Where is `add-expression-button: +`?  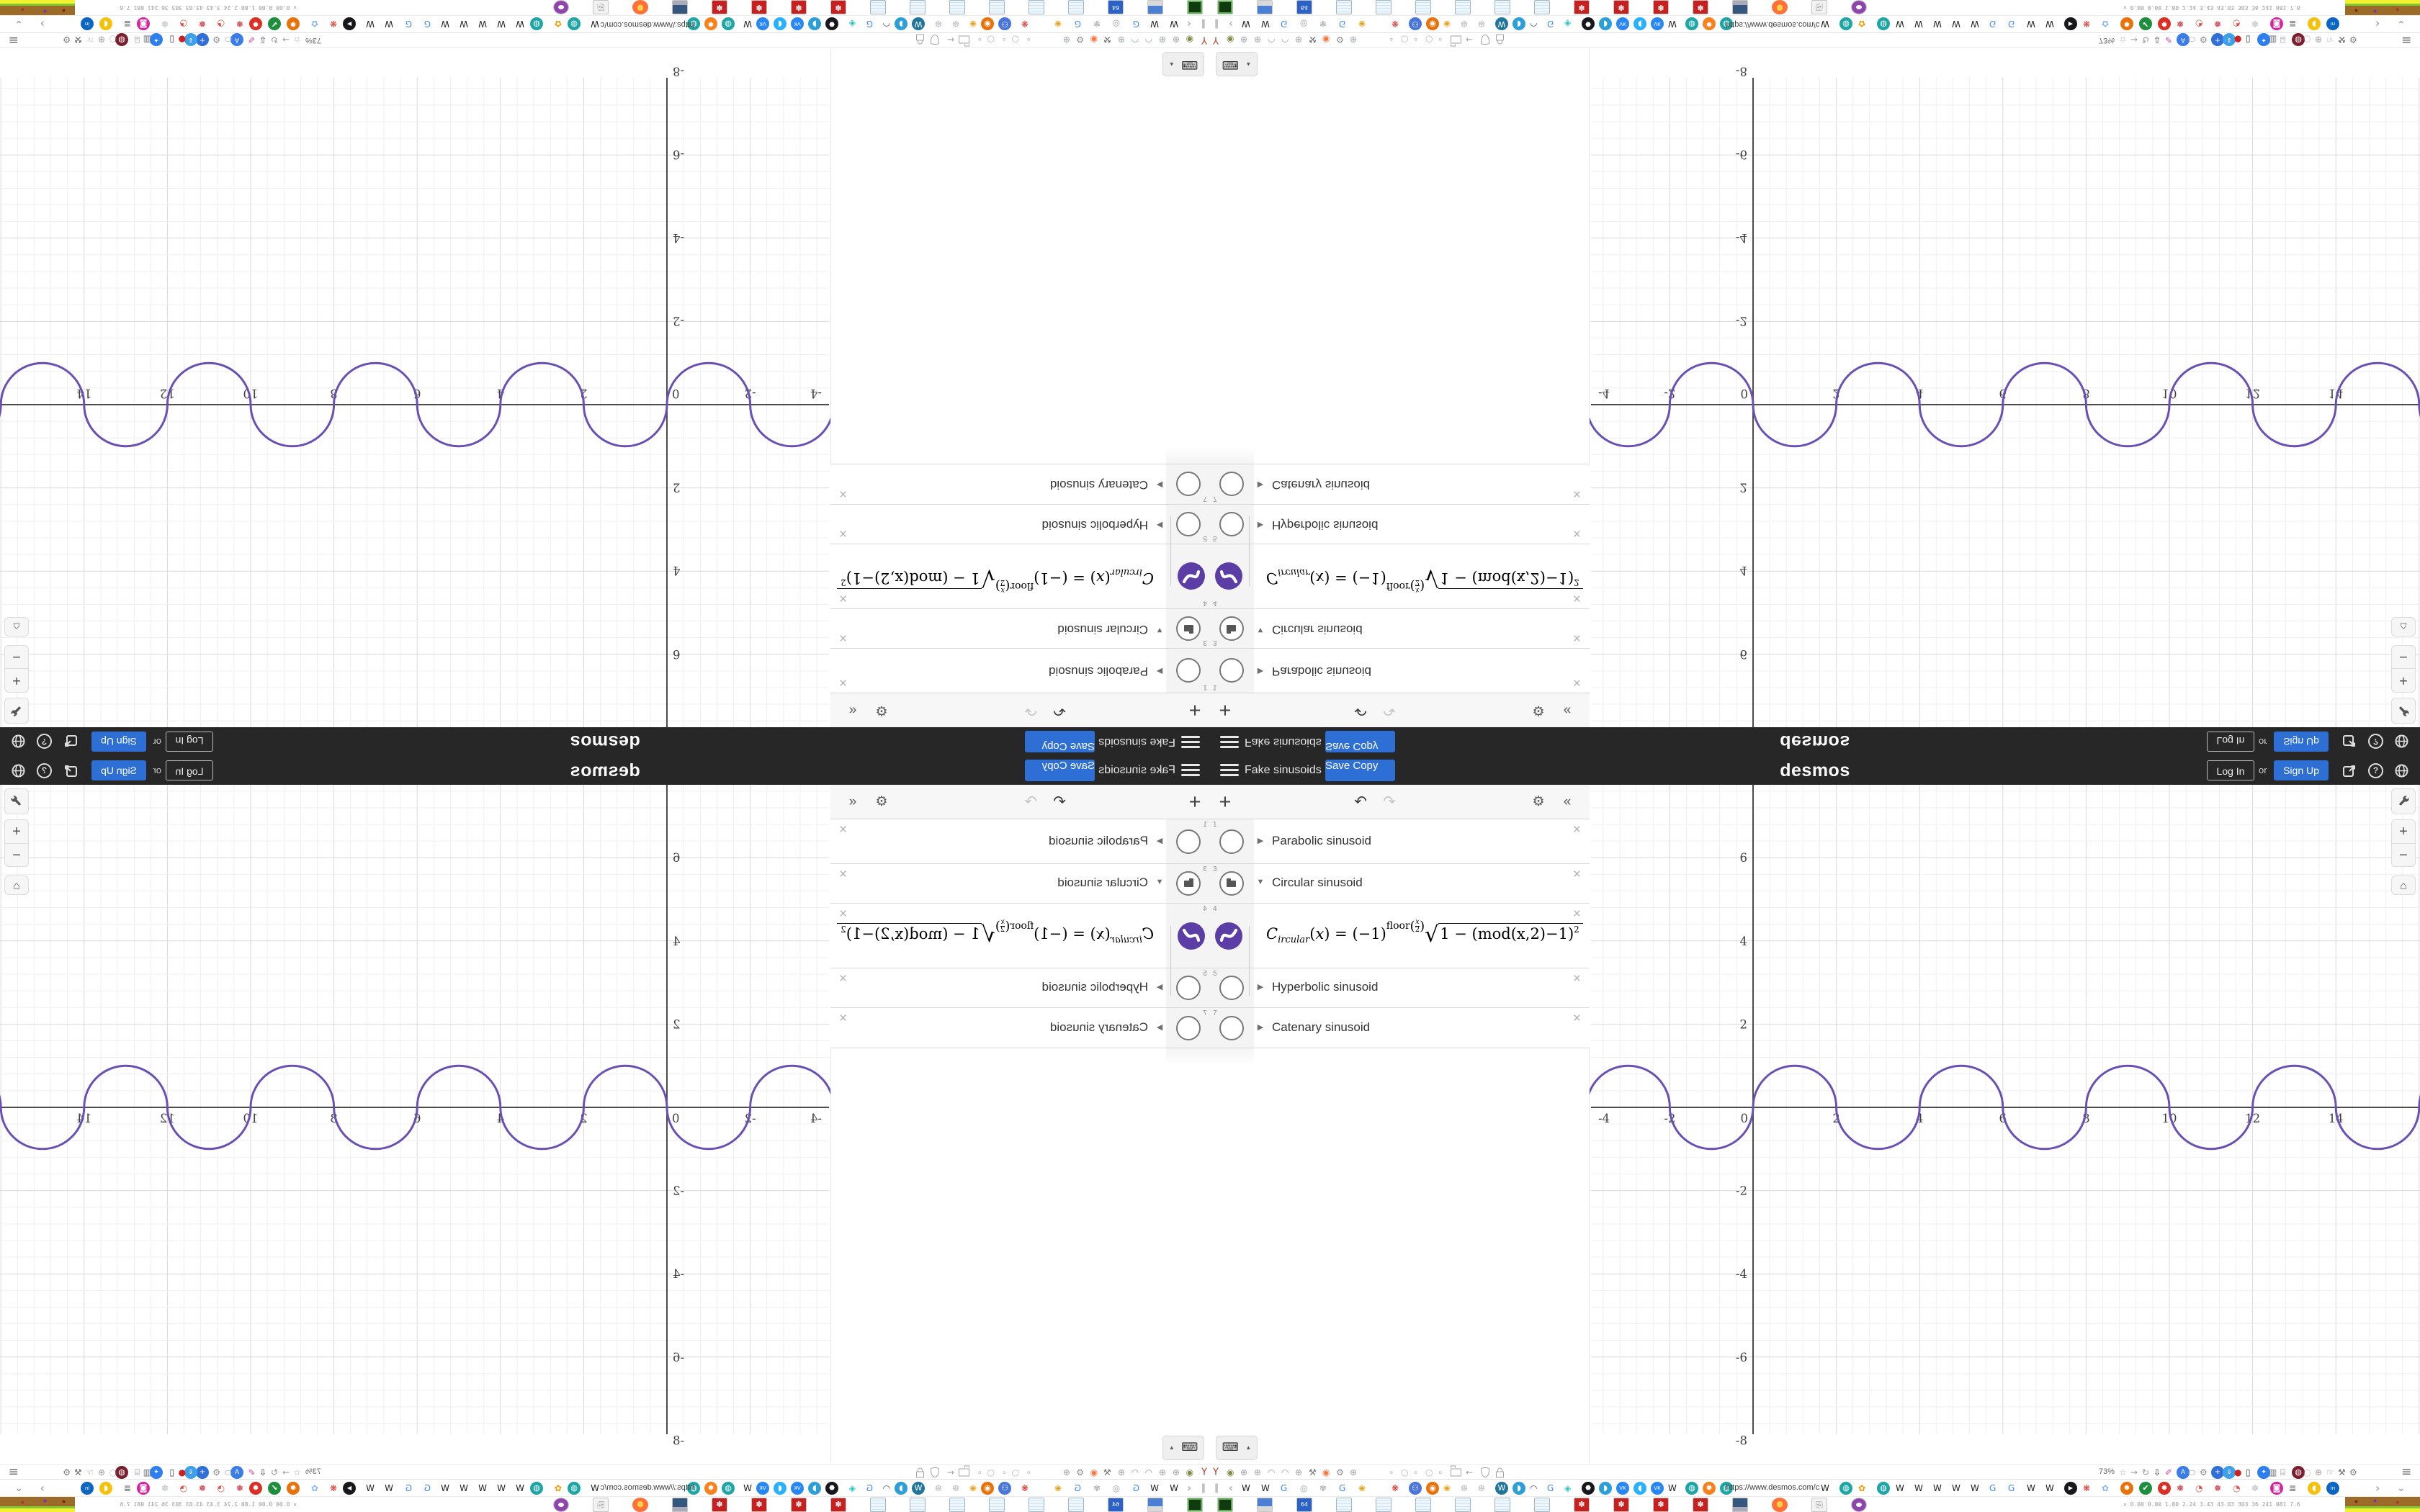 add-expression-button: + is located at coordinates (1225, 709).